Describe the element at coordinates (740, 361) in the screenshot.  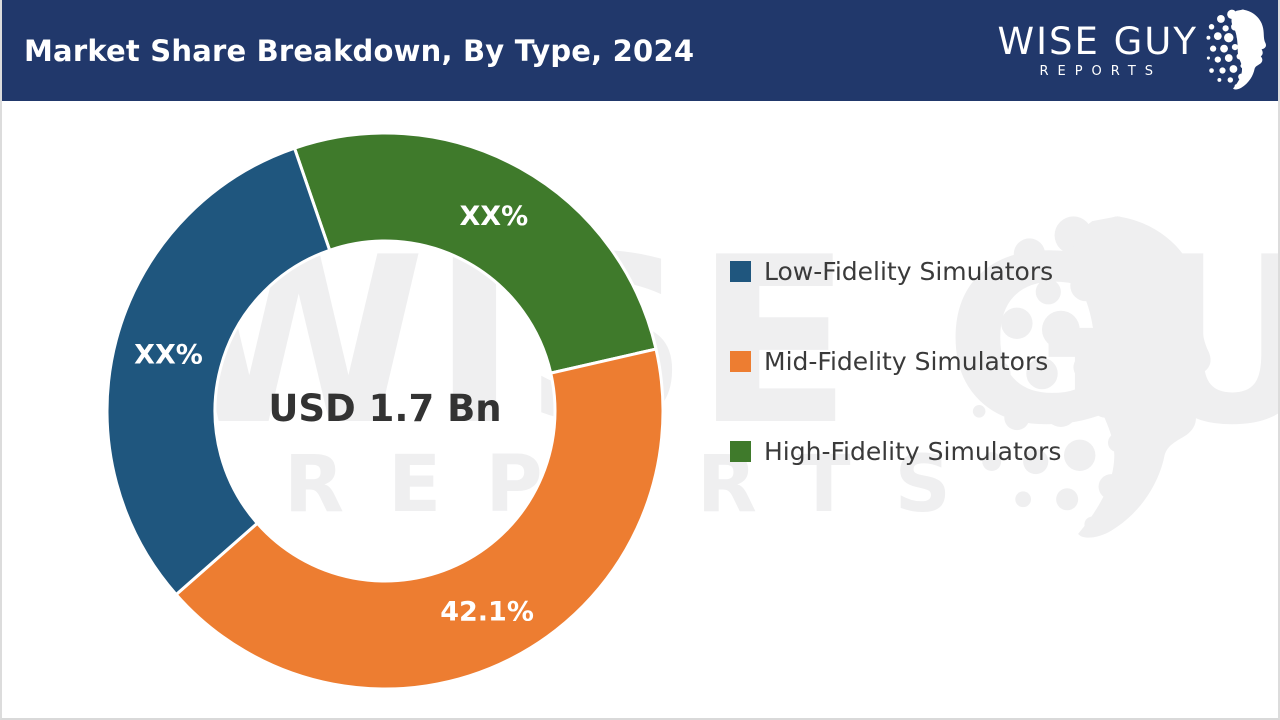
I see `legend-swatch-mid-fidelity` at that location.